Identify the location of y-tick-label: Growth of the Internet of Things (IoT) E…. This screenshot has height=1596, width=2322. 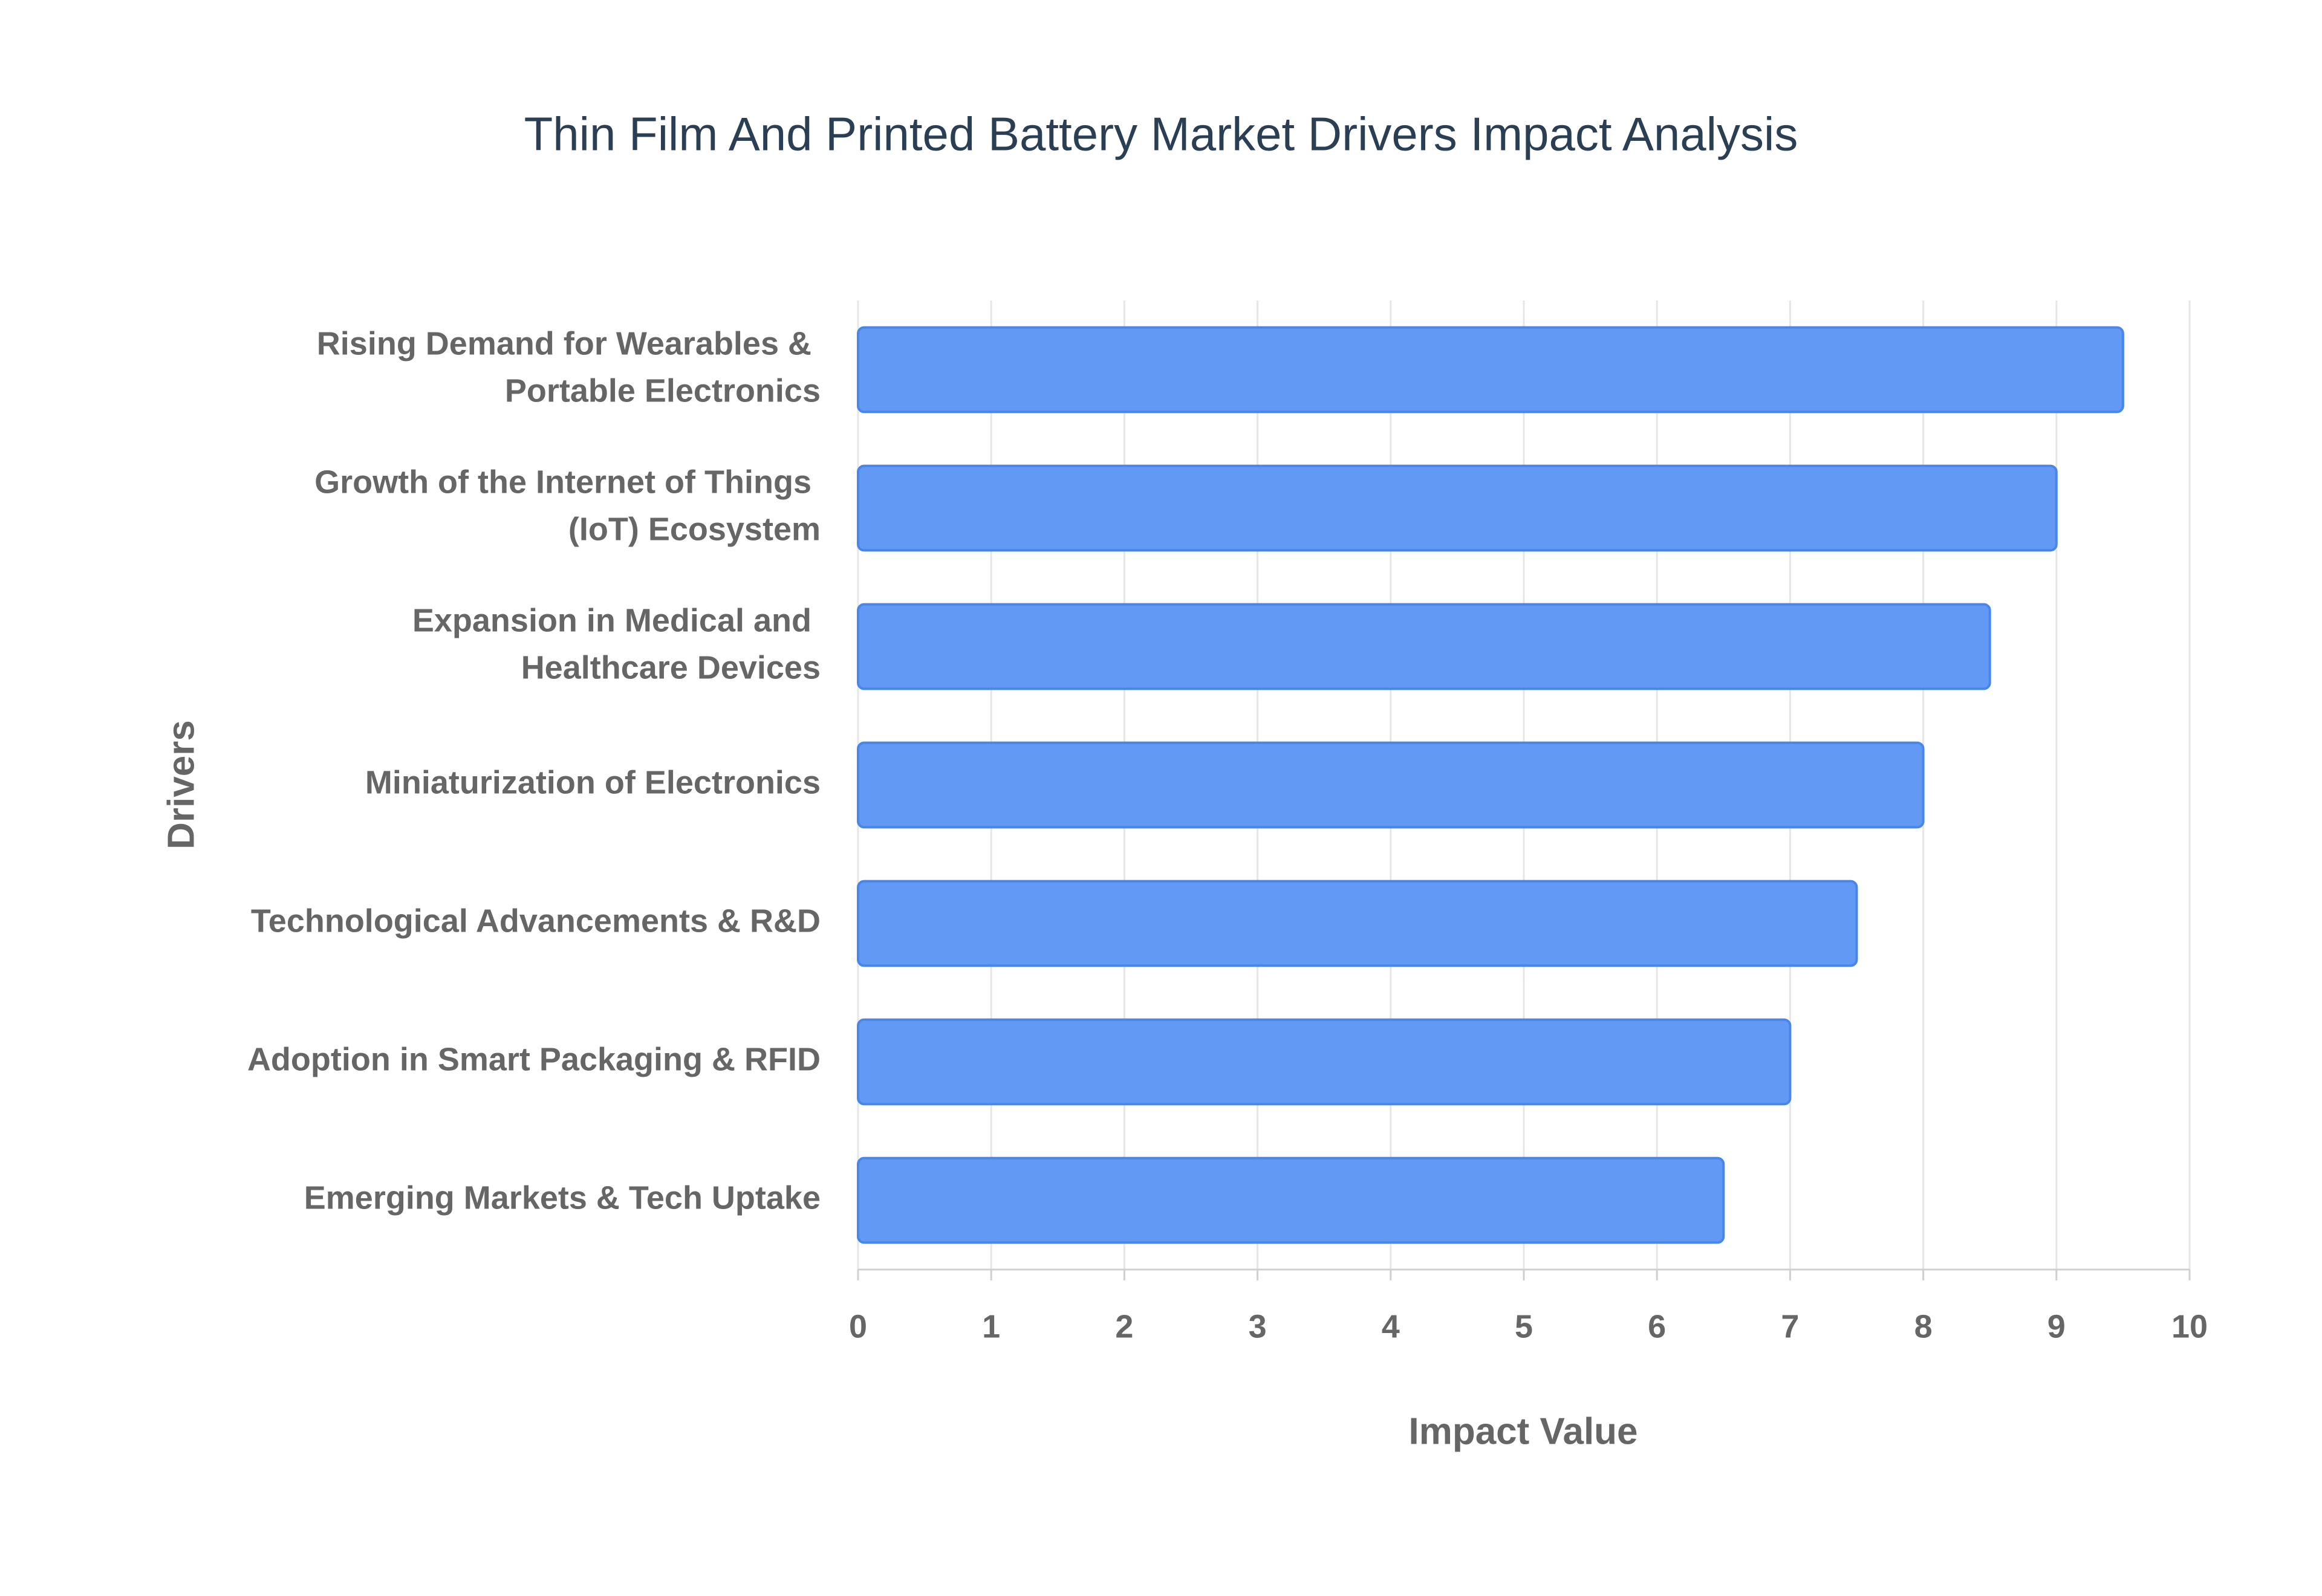
(567, 506).